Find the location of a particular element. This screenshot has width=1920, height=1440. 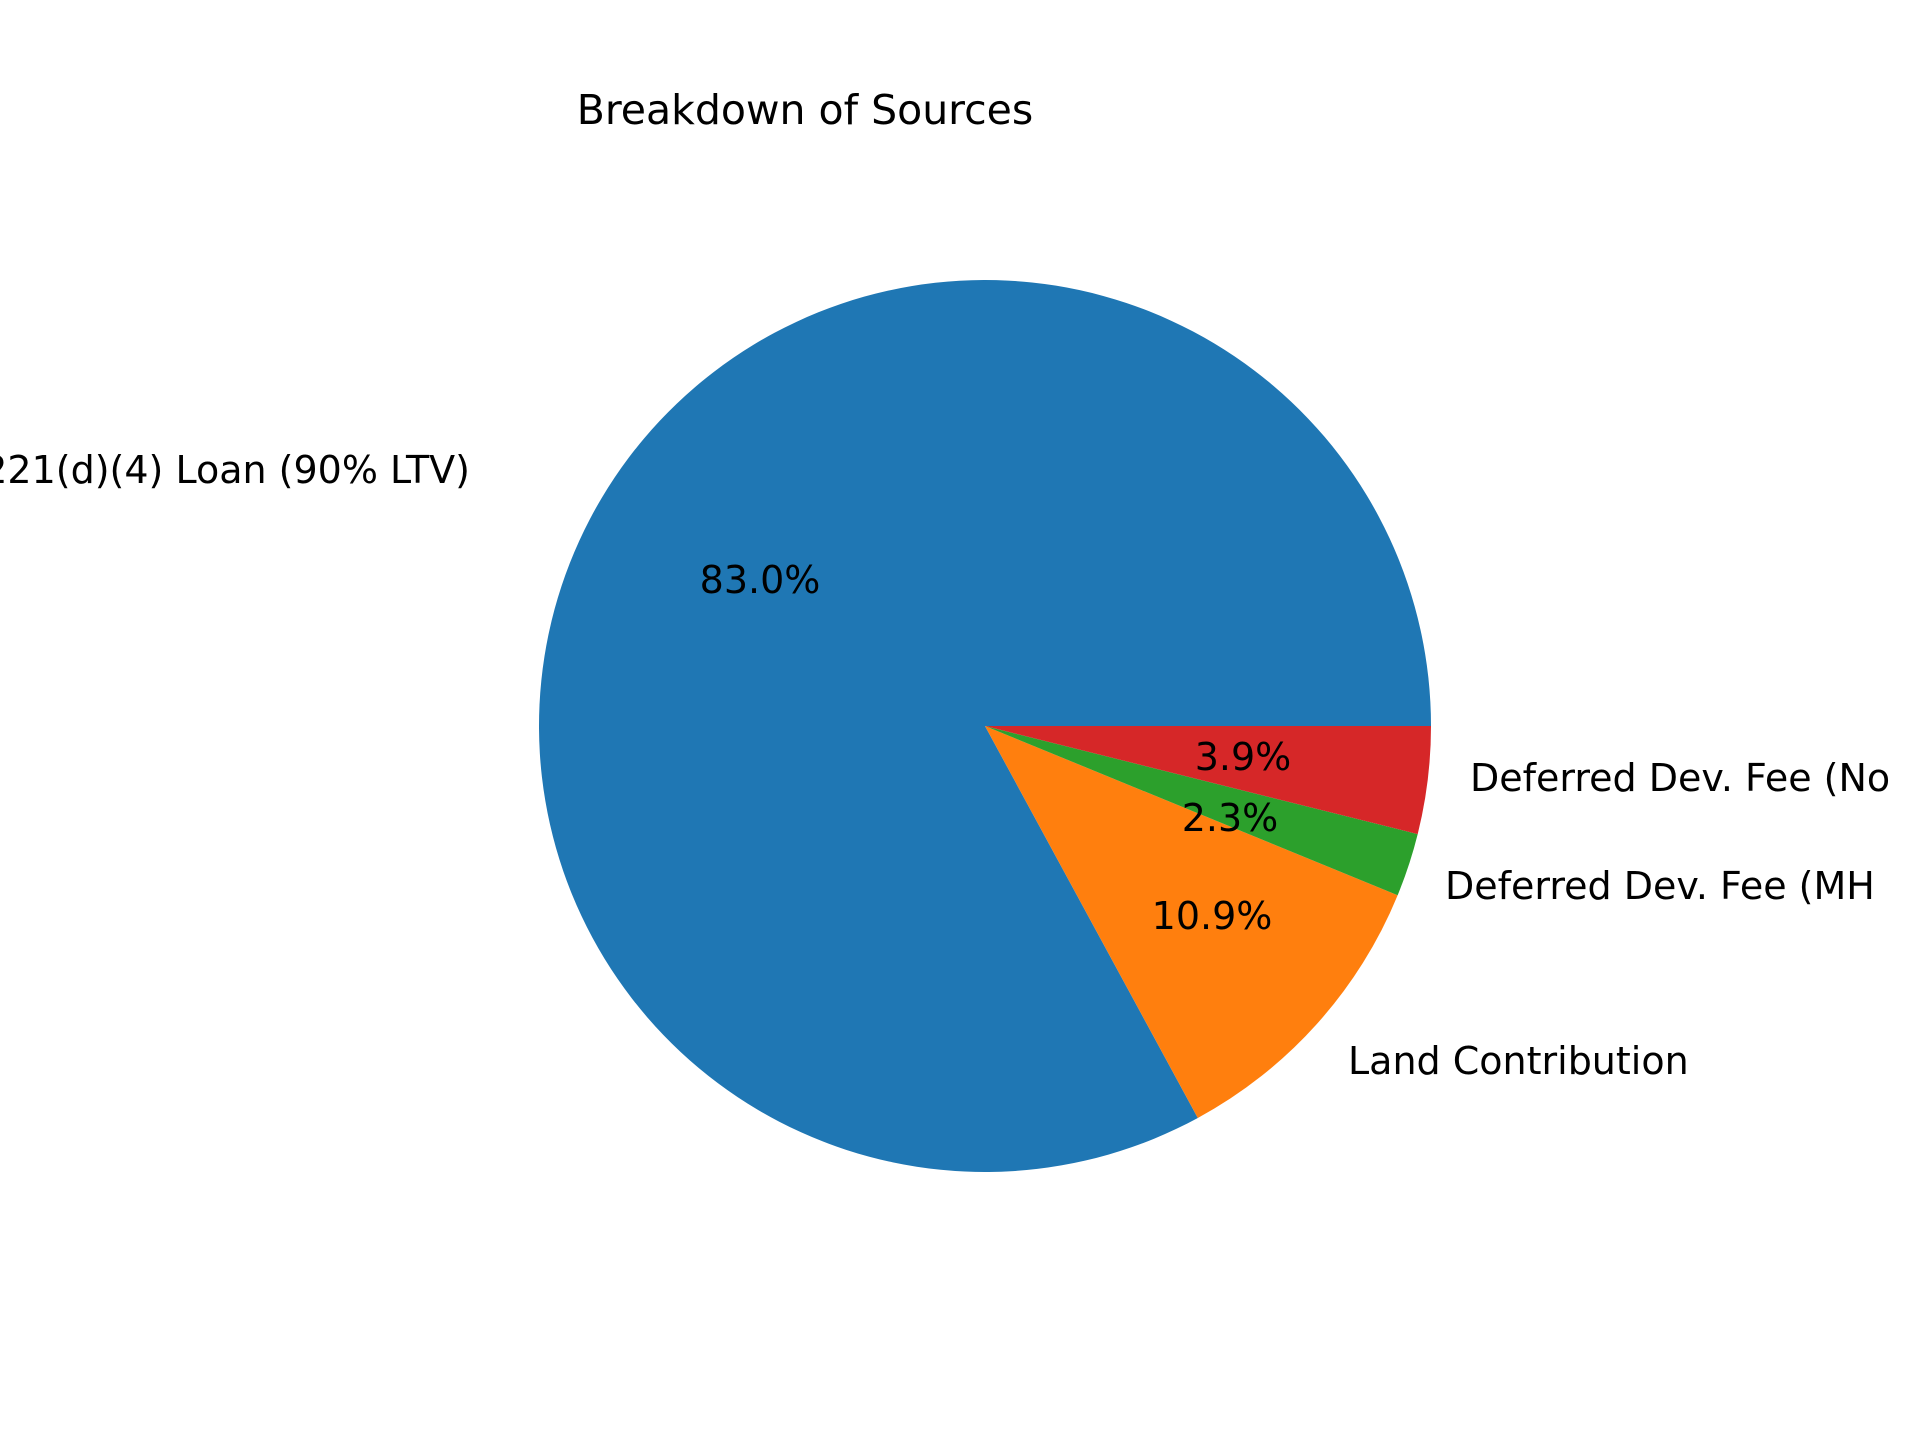

slice-label-deferred-dev-fee-non-mhp: Deferred Dev. Fee (No is located at coordinates (1680, 778).